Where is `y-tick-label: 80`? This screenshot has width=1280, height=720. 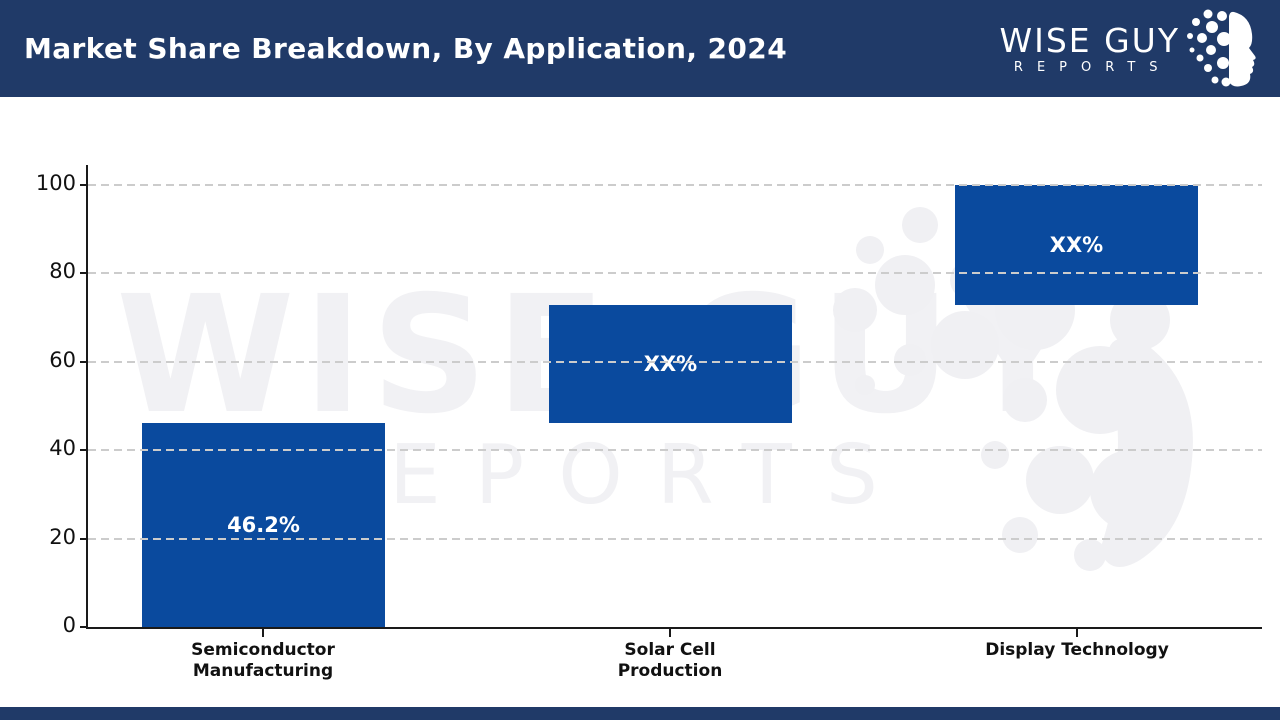 y-tick-label: 80 is located at coordinates (62, 271).